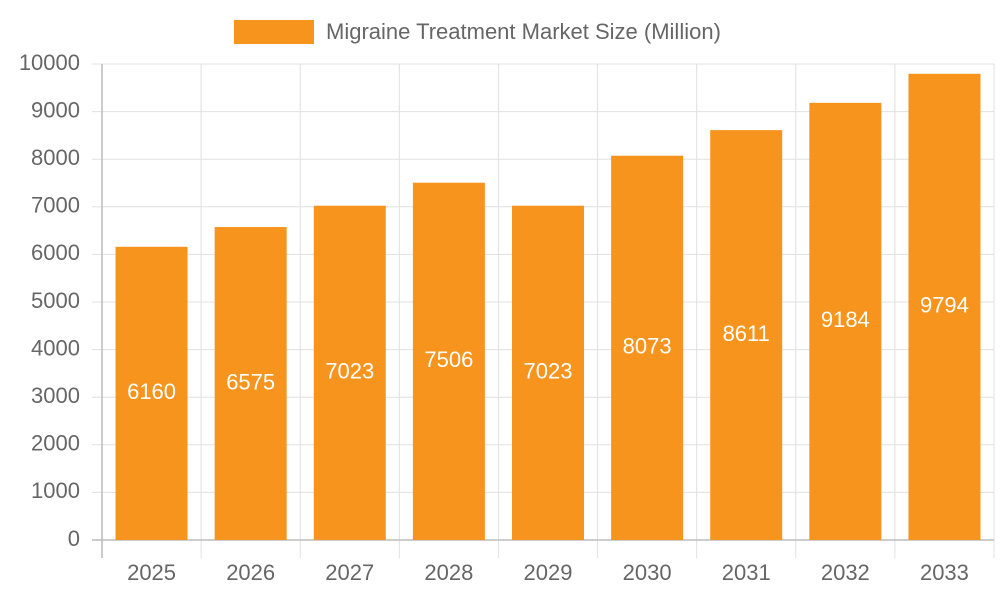  I want to click on y-tick-label: 8000, so click(55, 157).